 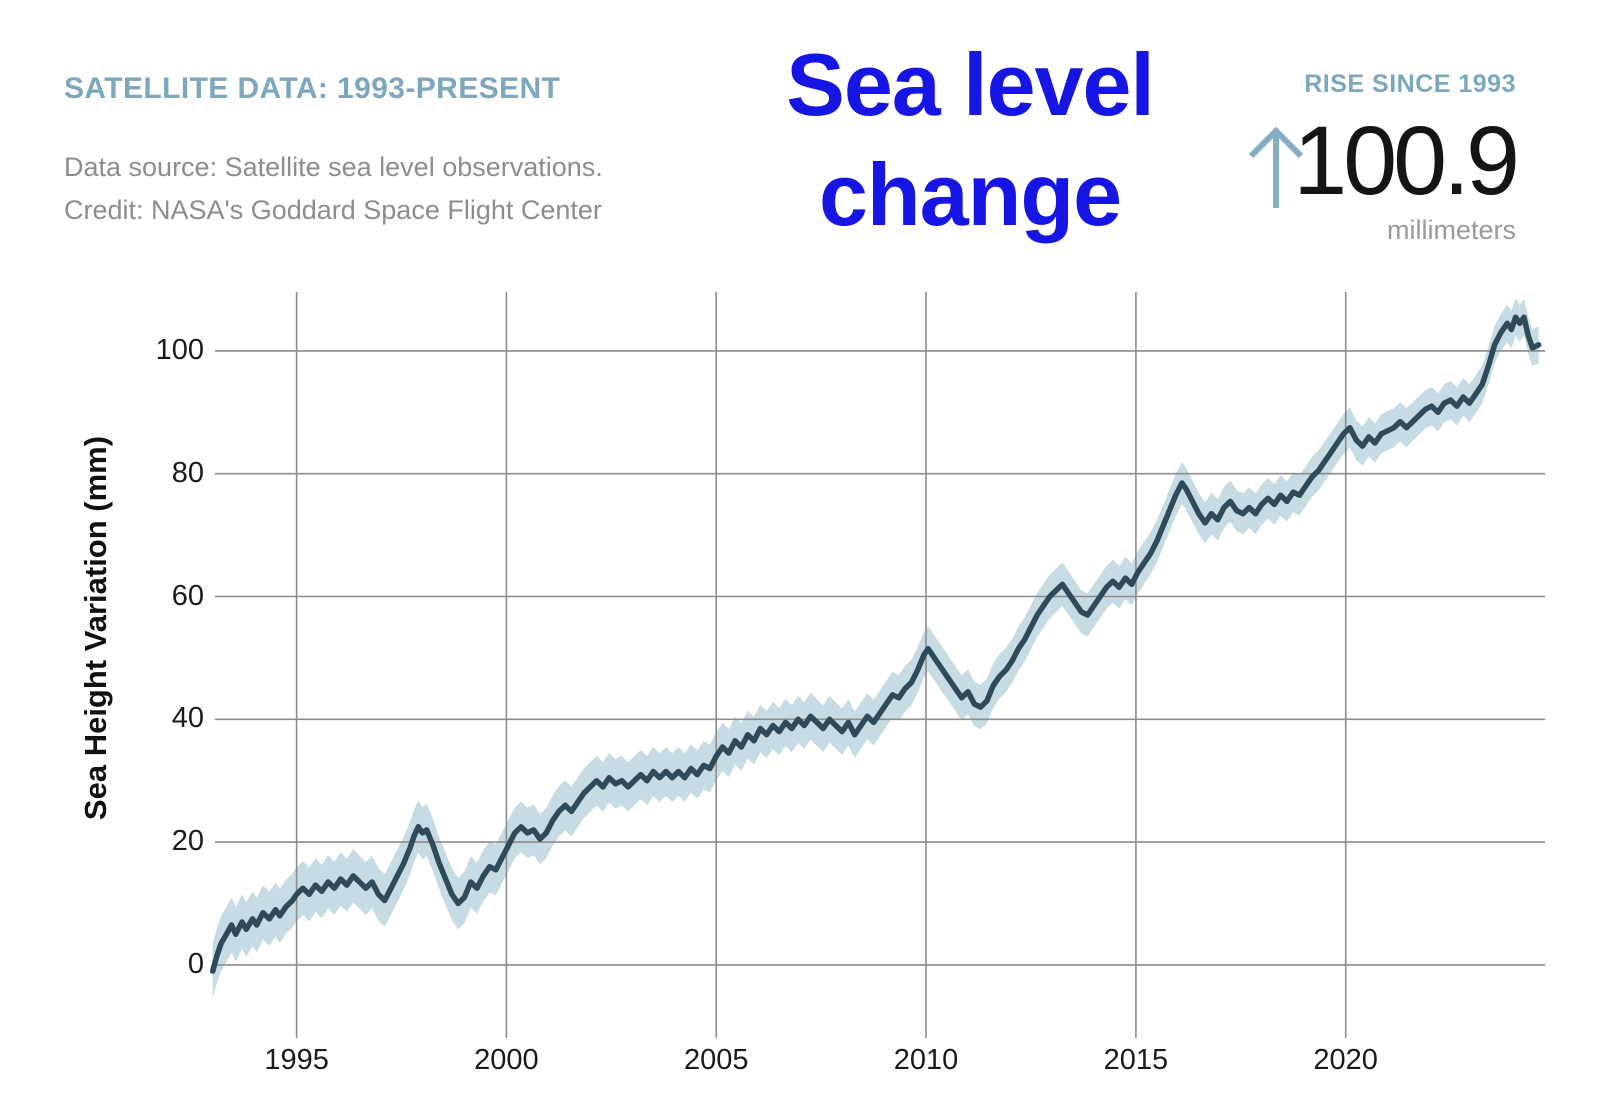 What do you see at coordinates (1136, 1060) in the screenshot?
I see `x-tick-label: 2015` at bounding box center [1136, 1060].